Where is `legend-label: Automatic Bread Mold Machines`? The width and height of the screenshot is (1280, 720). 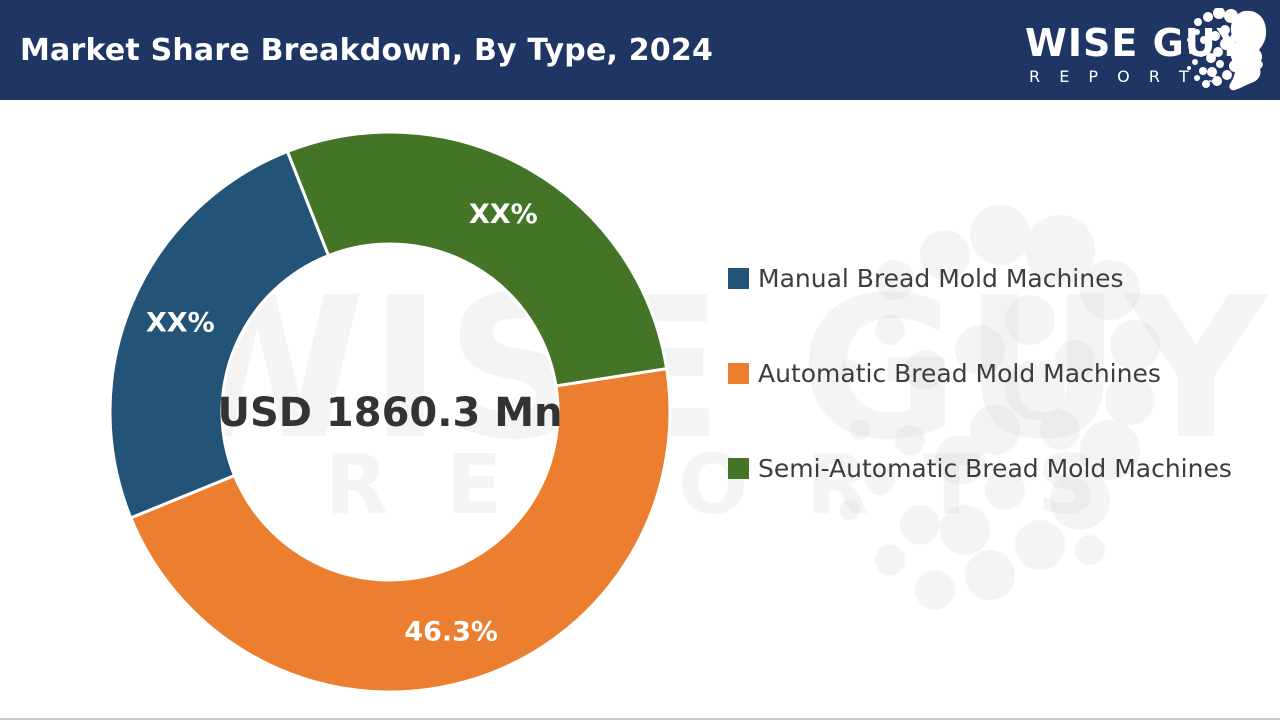 legend-label: Automatic Bread Mold Machines is located at coordinates (959, 373).